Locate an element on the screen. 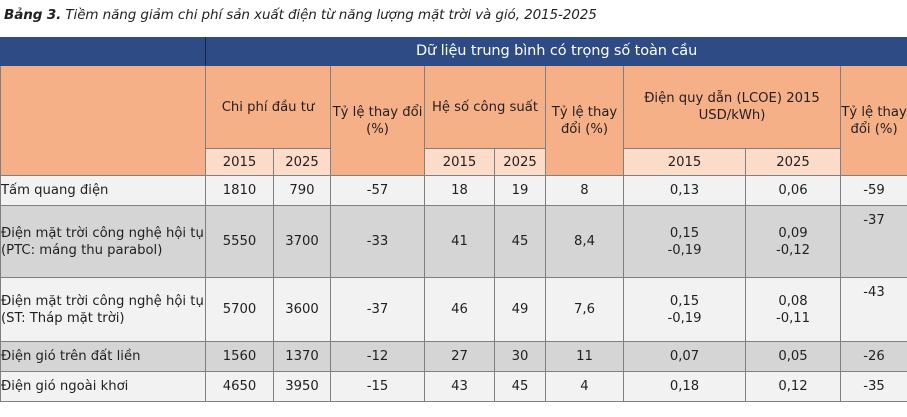 Image resolution: width=907 pixels, height=417 pixels. cell-cf-change: 7,6 is located at coordinates (584, 309).